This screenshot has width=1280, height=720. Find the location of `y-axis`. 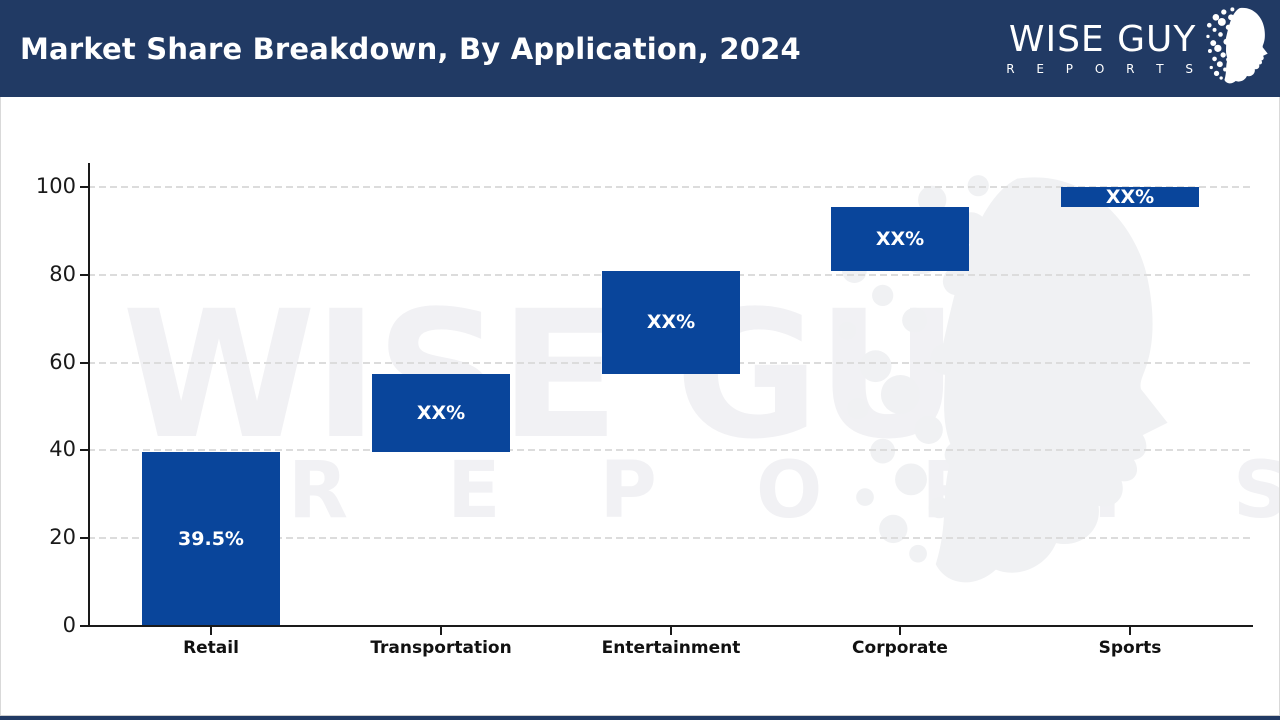

y-axis is located at coordinates (89, 395).